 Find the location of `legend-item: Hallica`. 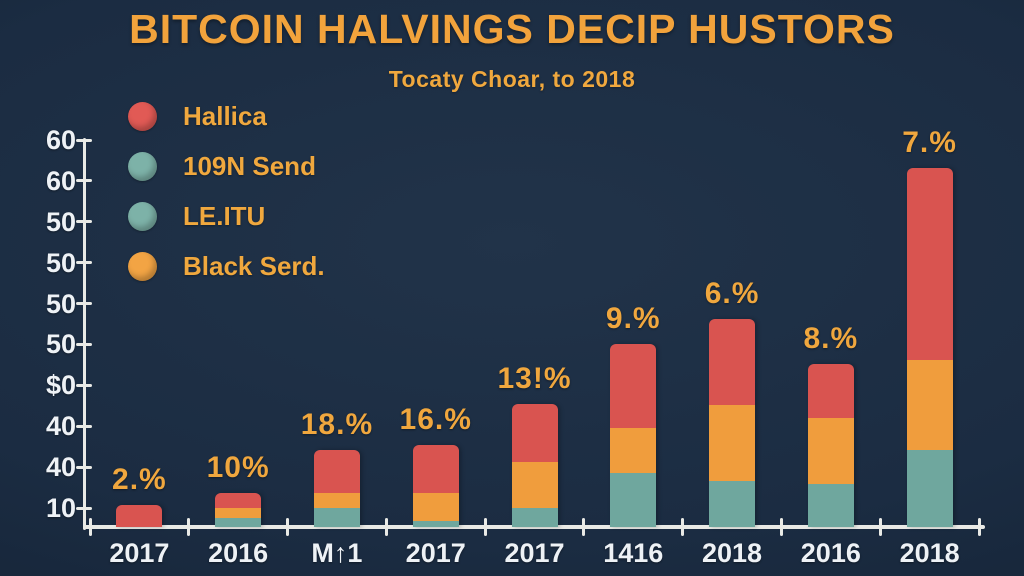

legend-item: Hallica is located at coordinates (226, 116).